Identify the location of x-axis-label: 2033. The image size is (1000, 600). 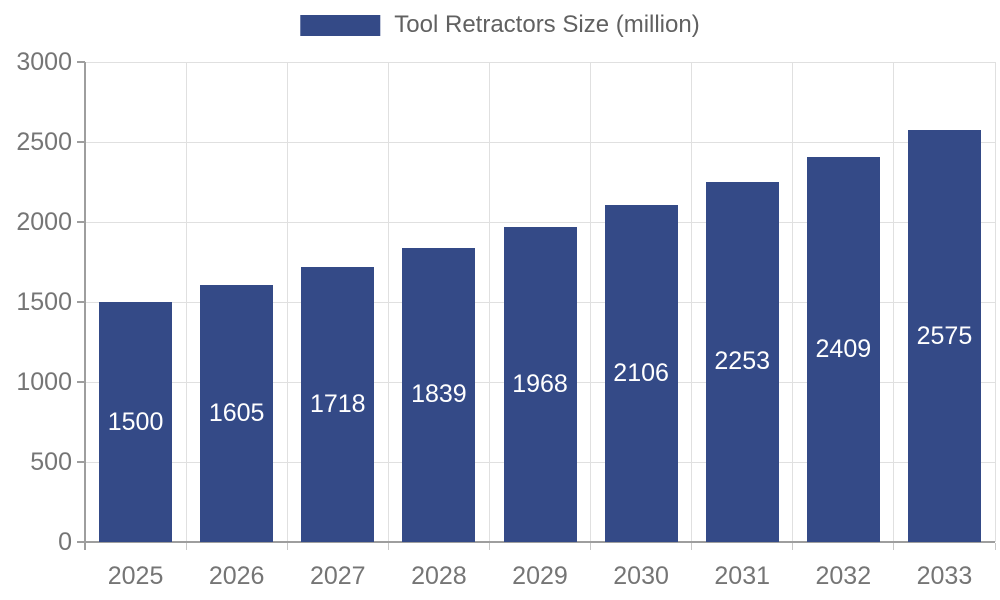
(944, 576).